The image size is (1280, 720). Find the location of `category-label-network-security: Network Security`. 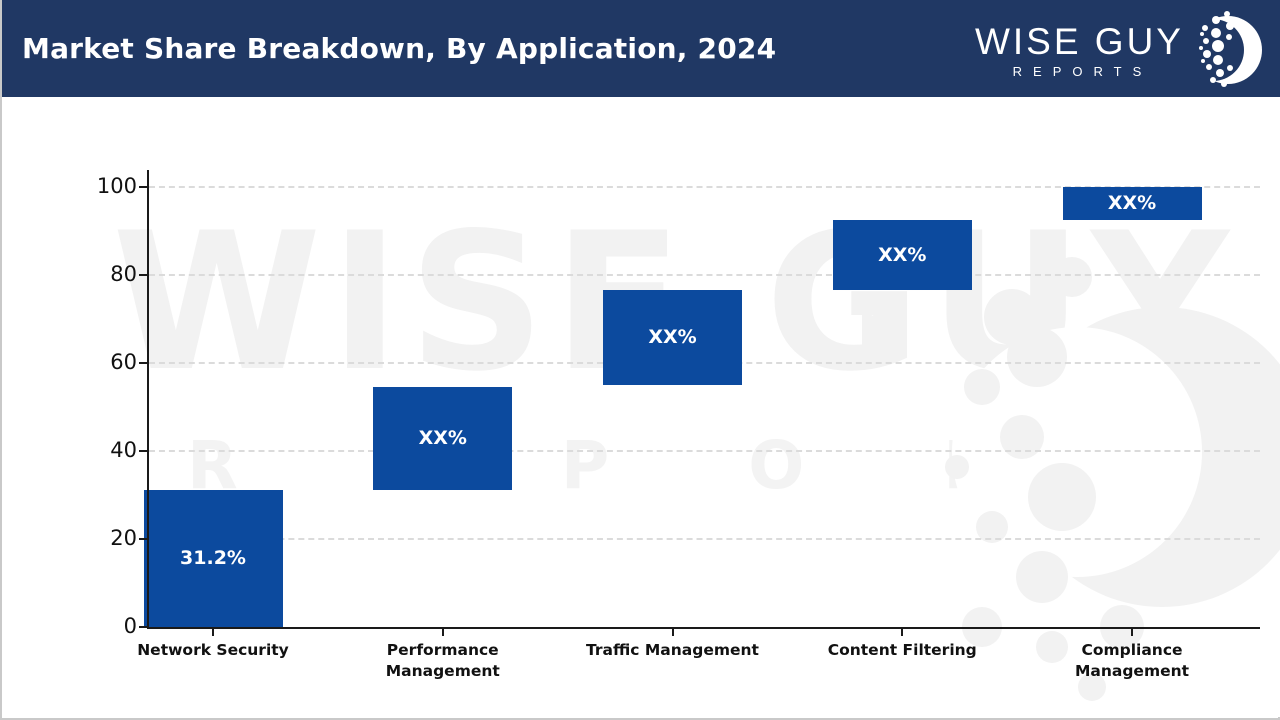

category-label-network-security: Network Security is located at coordinates (213, 650).